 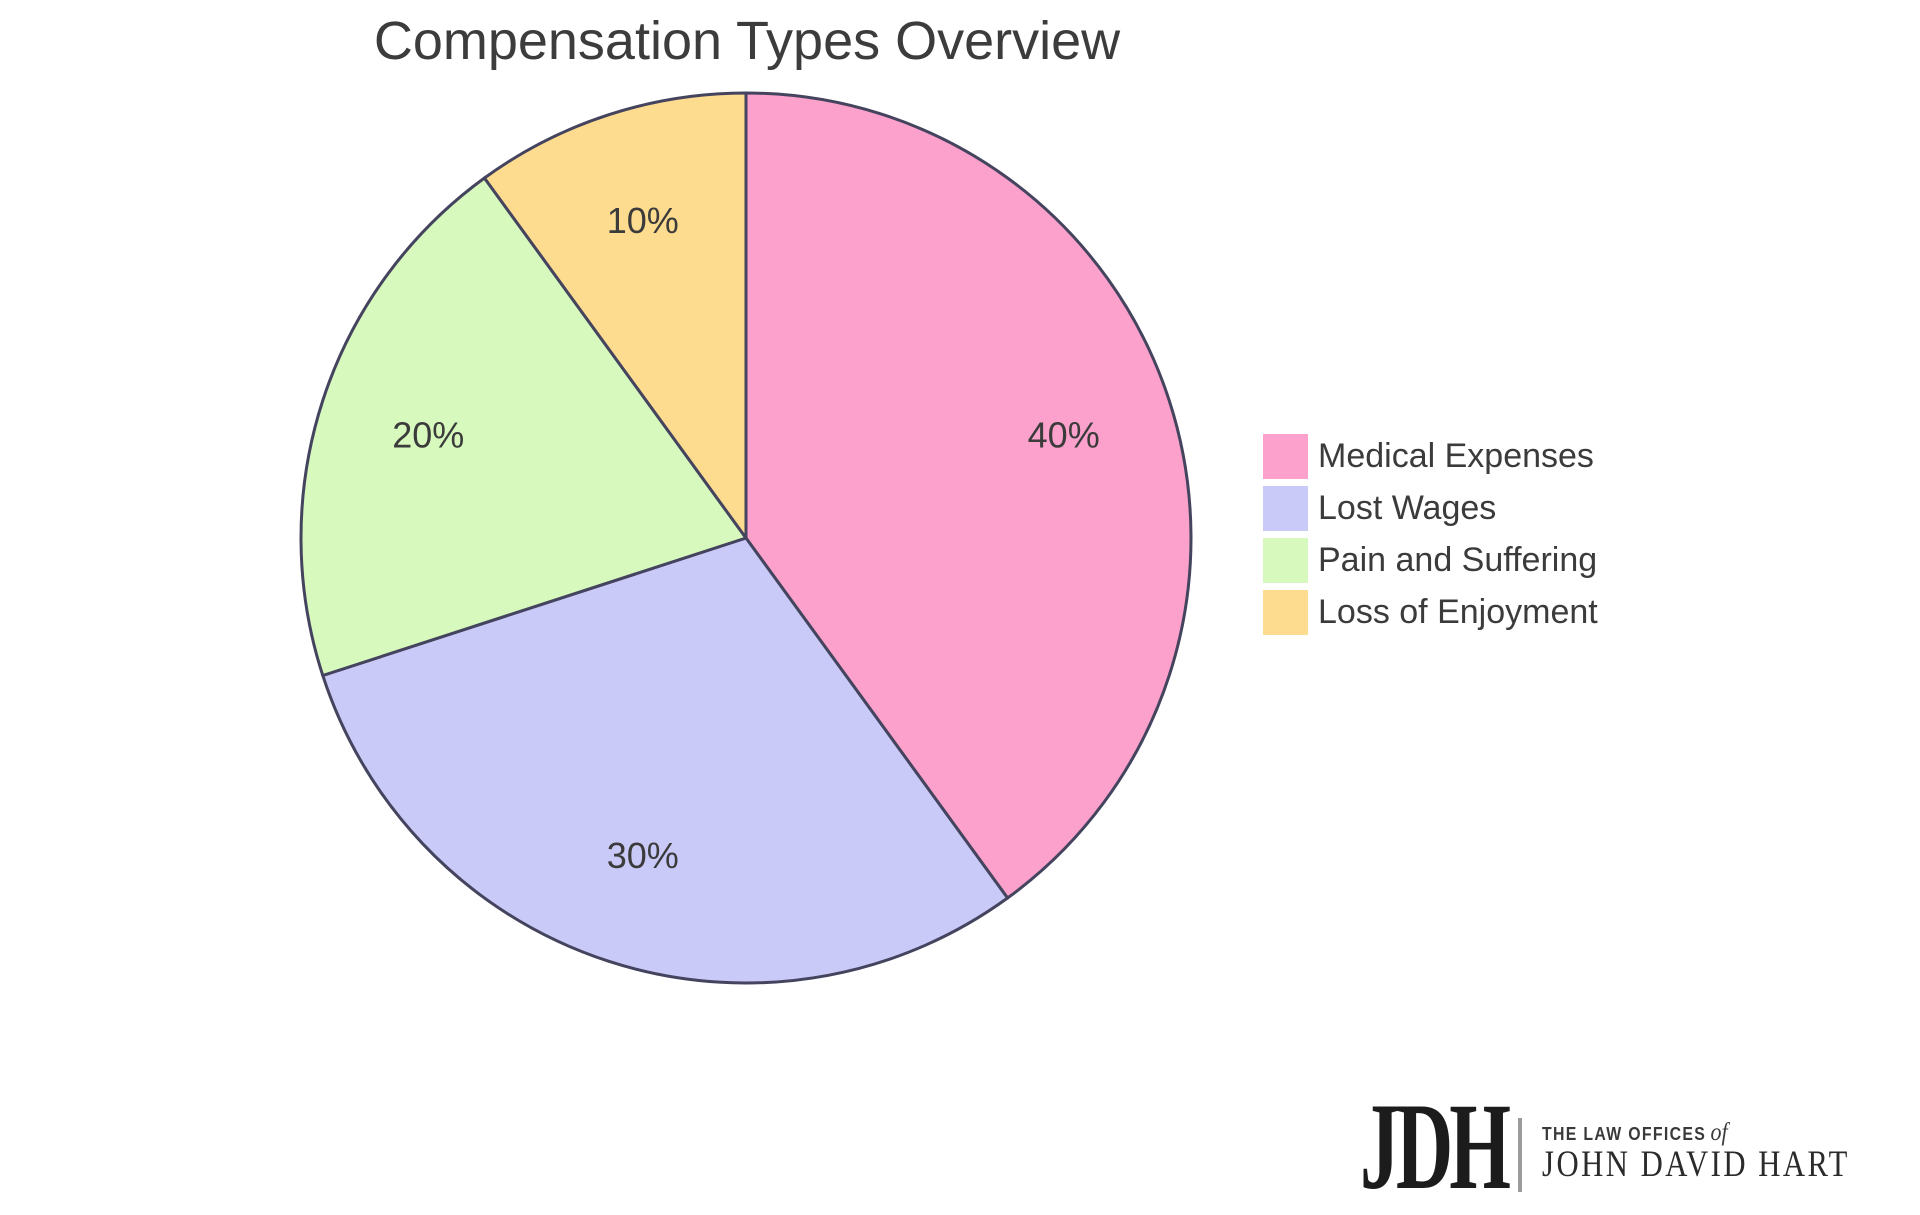 What do you see at coordinates (1064, 434) in the screenshot?
I see `pie-slice-label-medical-expenses: 40%` at bounding box center [1064, 434].